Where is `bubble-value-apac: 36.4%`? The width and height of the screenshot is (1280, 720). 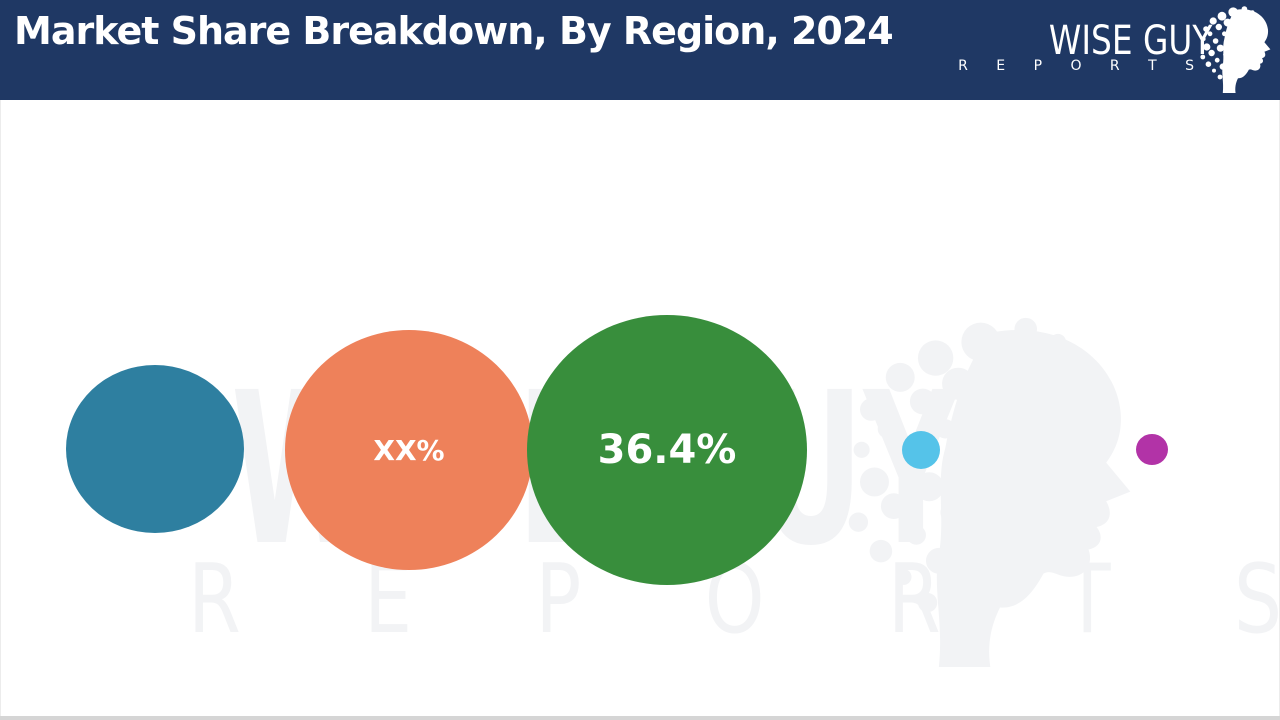 bubble-value-apac: 36.4% is located at coordinates (667, 450).